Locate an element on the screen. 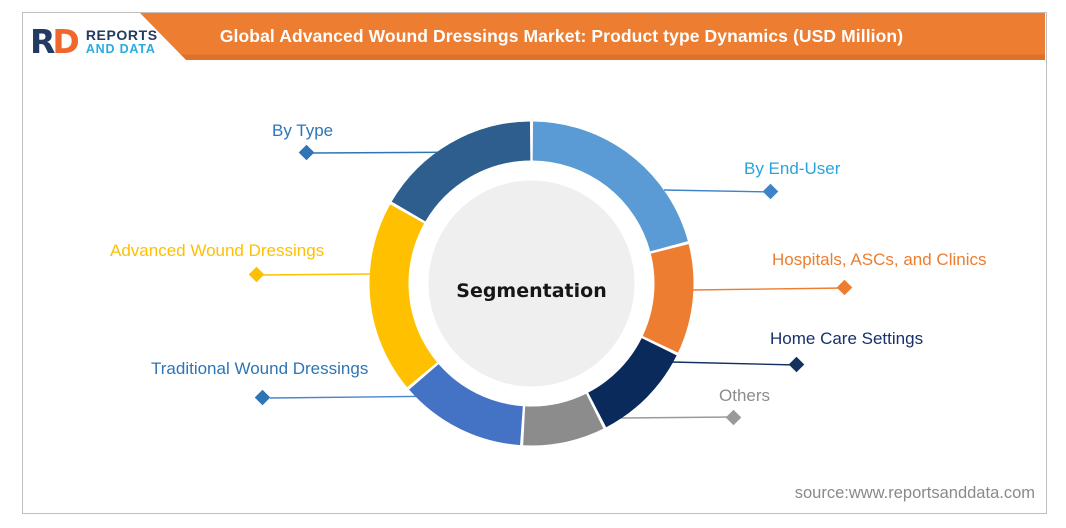 The width and height of the screenshot is (1066, 528). donut-segment-others is located at coordinates (563, 419).